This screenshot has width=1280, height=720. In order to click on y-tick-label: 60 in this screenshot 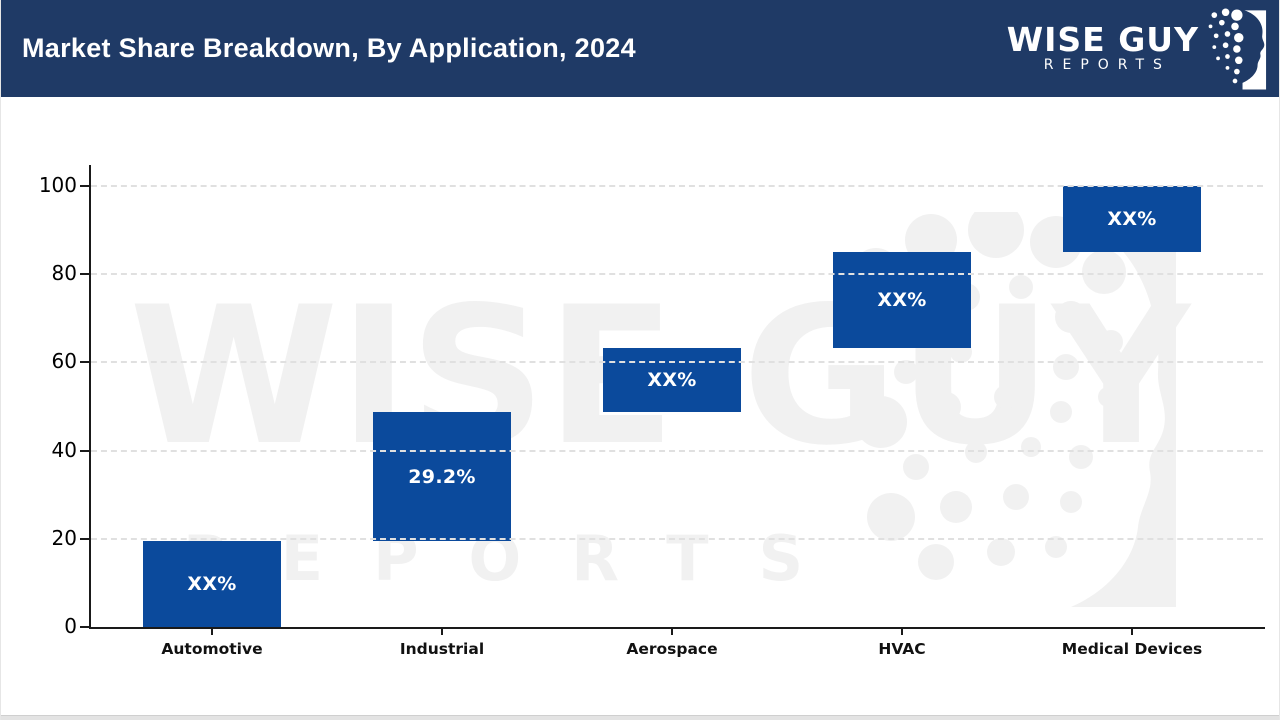, I will do `click(64, 361)`.